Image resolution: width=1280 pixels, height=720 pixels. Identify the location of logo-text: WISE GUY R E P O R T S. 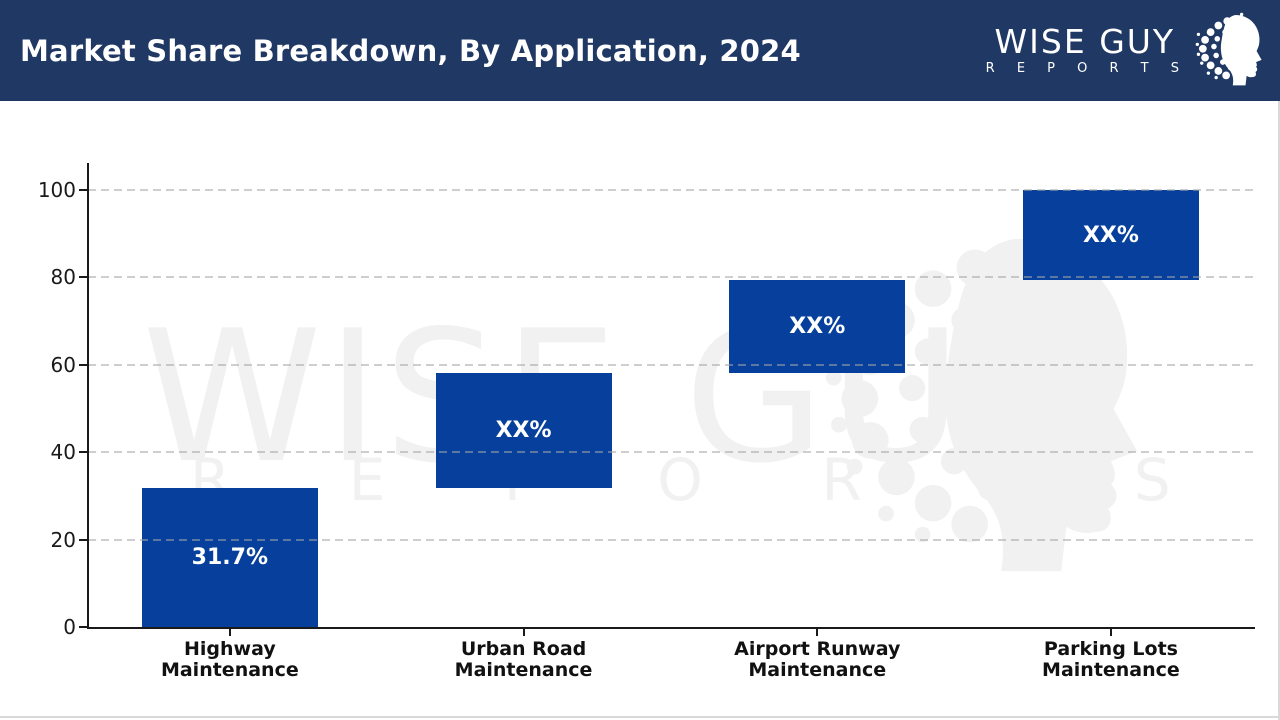
(1085, 49).